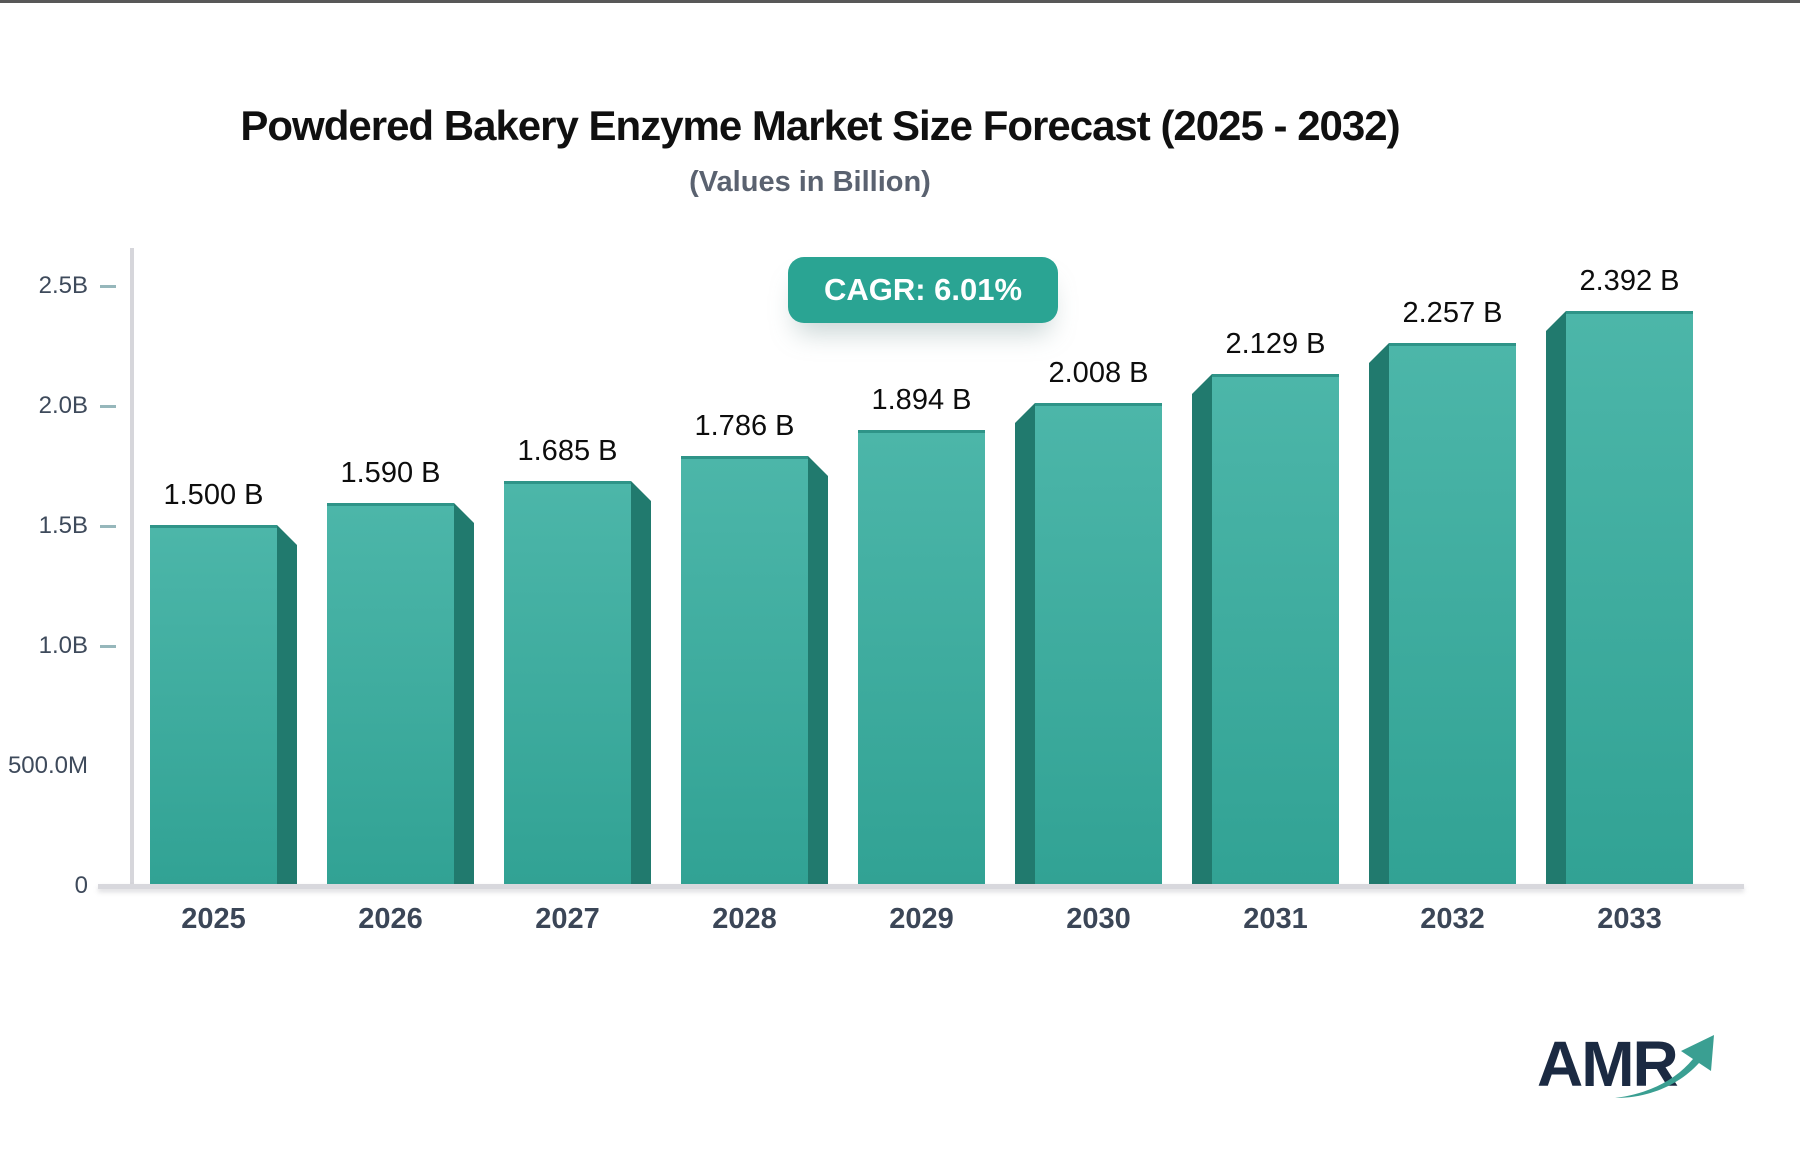  I want to click on x-axis-tick-label: 2030, so click(1098, 919).